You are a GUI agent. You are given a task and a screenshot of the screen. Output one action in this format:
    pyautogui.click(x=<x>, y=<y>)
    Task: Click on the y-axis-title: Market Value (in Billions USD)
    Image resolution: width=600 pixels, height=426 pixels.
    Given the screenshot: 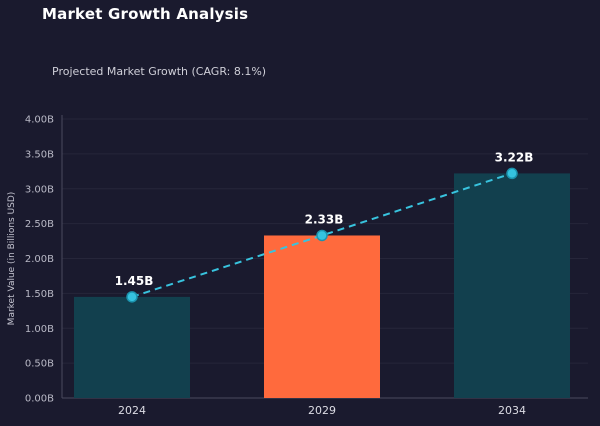 What is the action you would take?
    pyautogui.click(x=12, y=259)
    